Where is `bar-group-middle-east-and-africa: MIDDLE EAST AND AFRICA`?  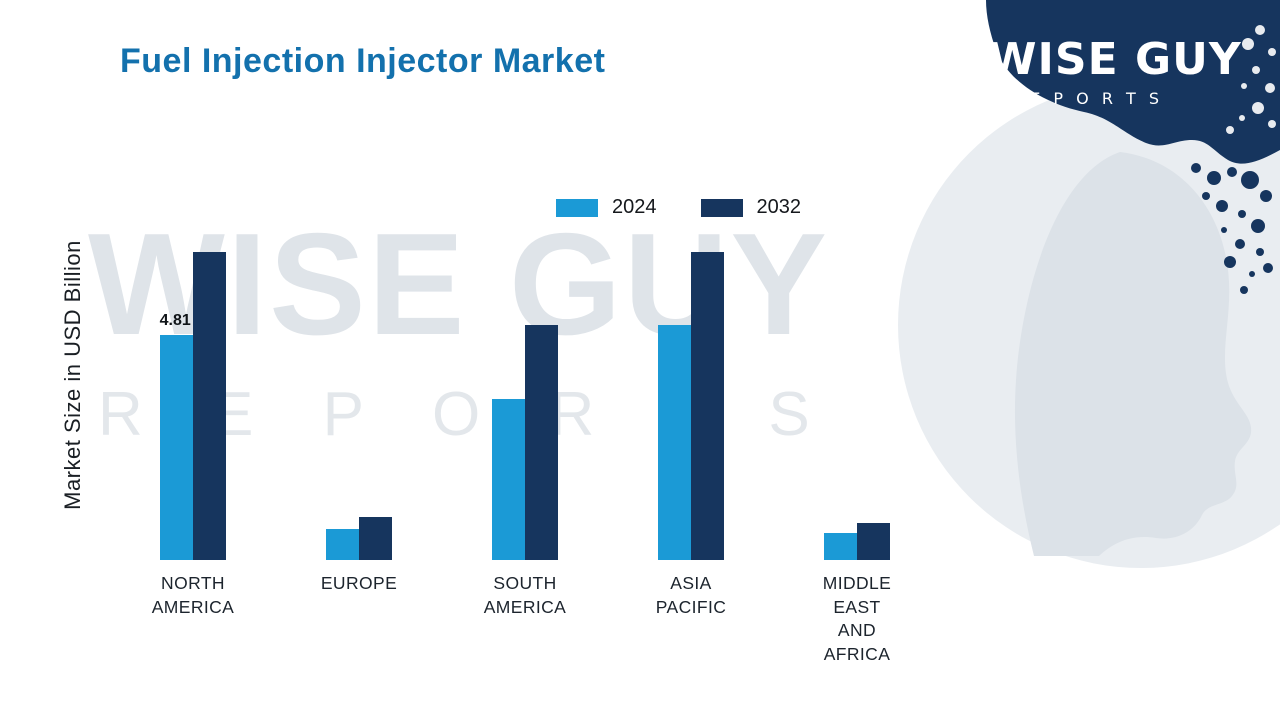
bar-group-middle-east-and-africa: MIDDLE EAST AND AFRICA is located at coordinates (857, 457).